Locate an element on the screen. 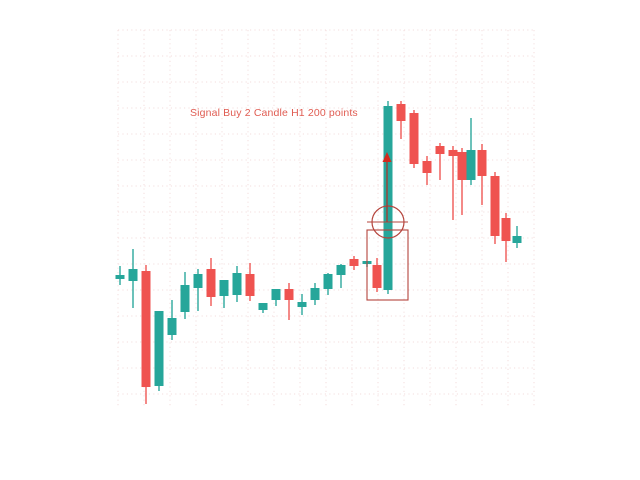 The image size is (640, 480). signal-box is located at coordinates (387, 265).